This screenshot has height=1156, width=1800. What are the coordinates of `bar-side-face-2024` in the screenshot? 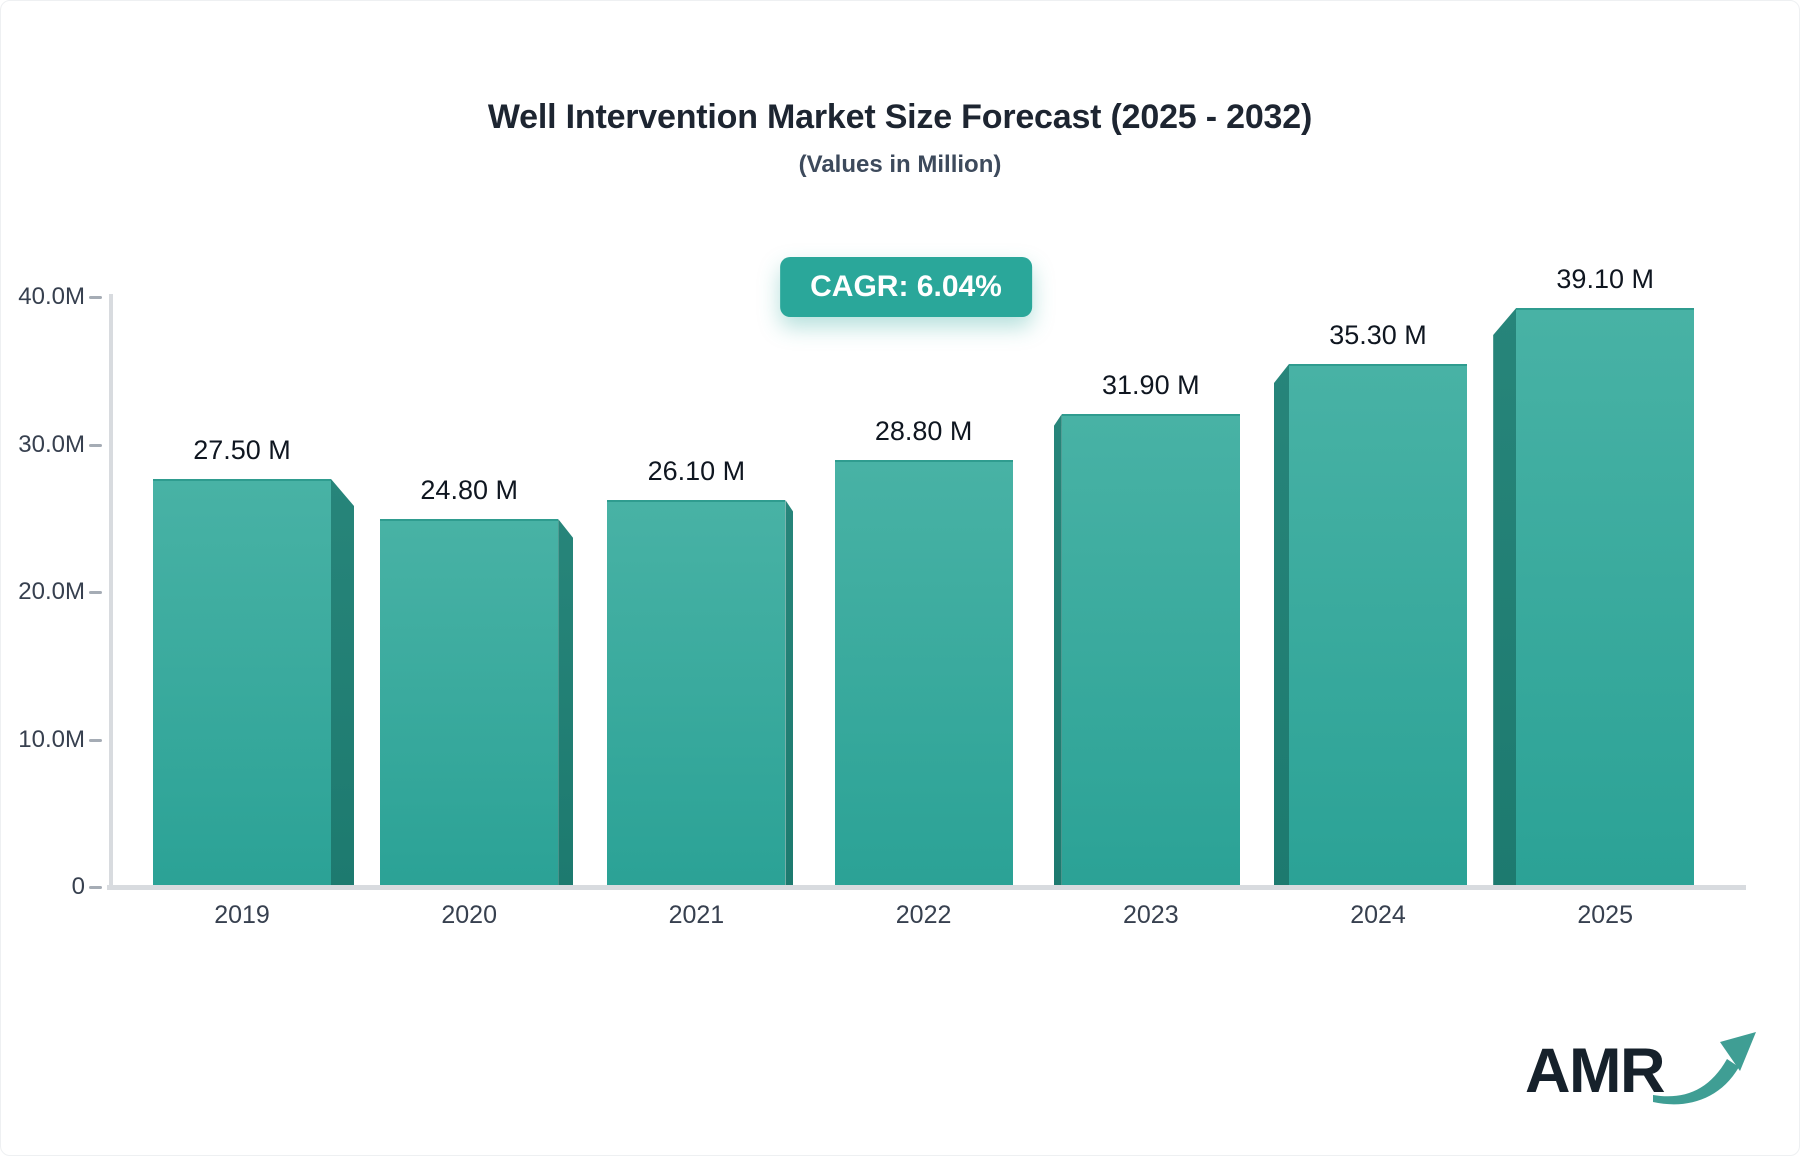 It's located at (1281, 624).